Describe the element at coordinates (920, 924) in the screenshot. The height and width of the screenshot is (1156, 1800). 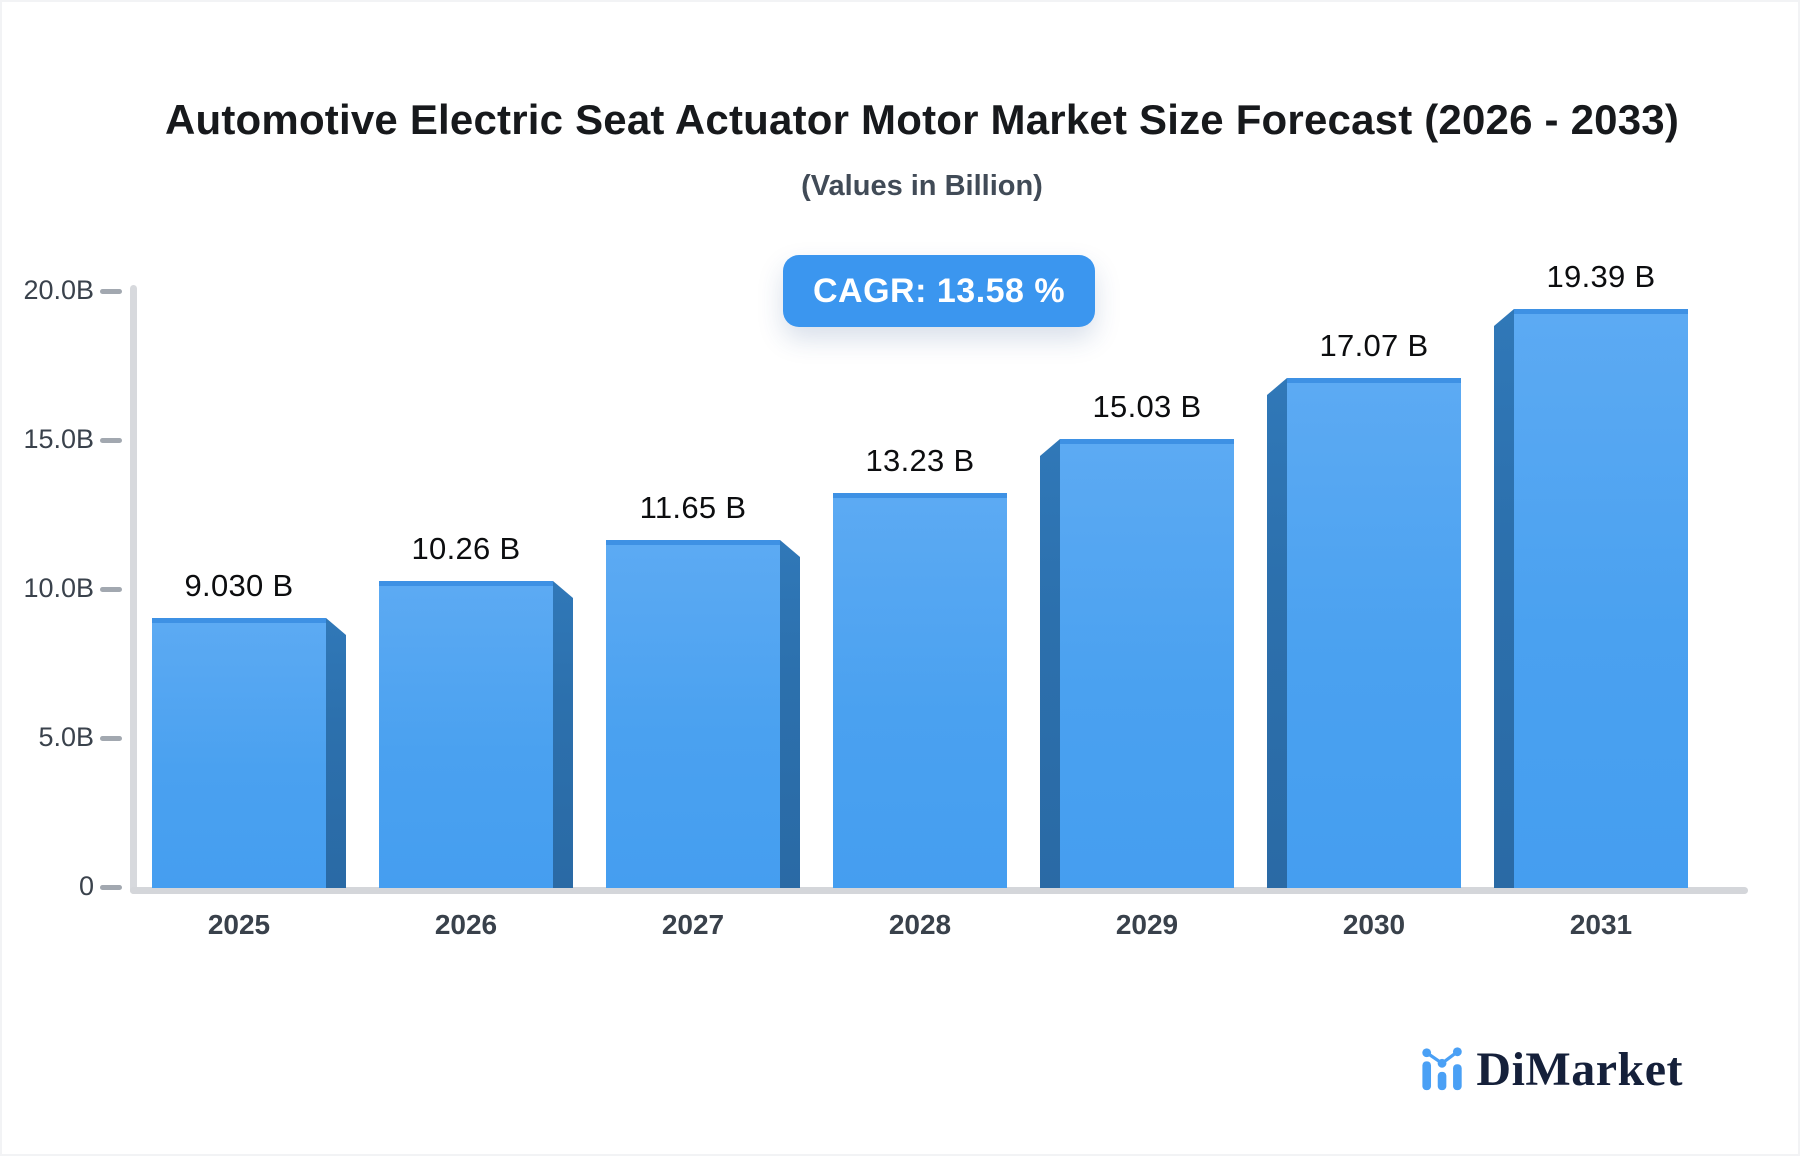
I see `x-axis-label-2028: 2028` at that location.